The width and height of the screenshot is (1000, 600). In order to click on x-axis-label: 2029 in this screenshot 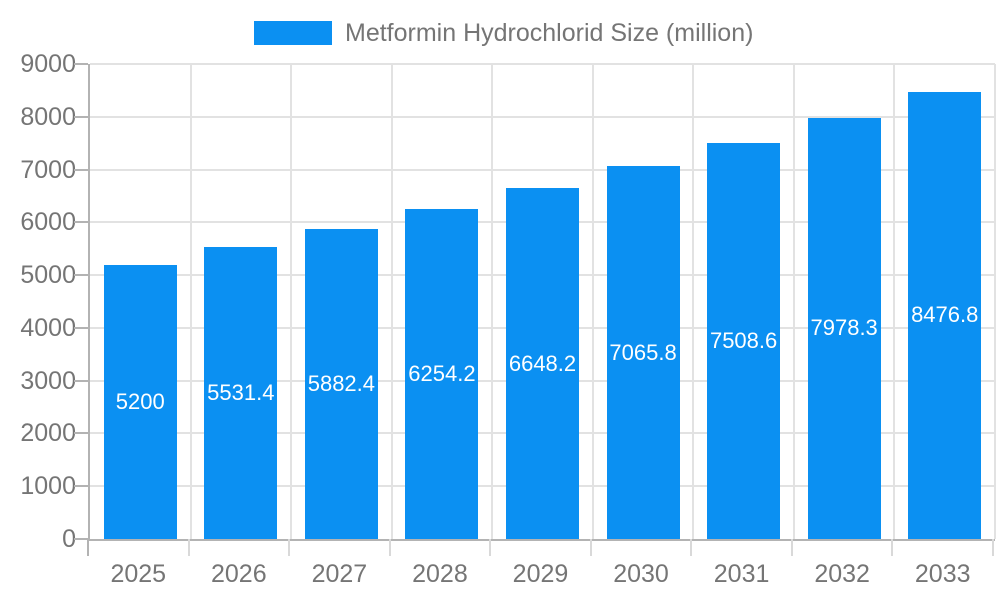, I will do `click(540, 574)`.